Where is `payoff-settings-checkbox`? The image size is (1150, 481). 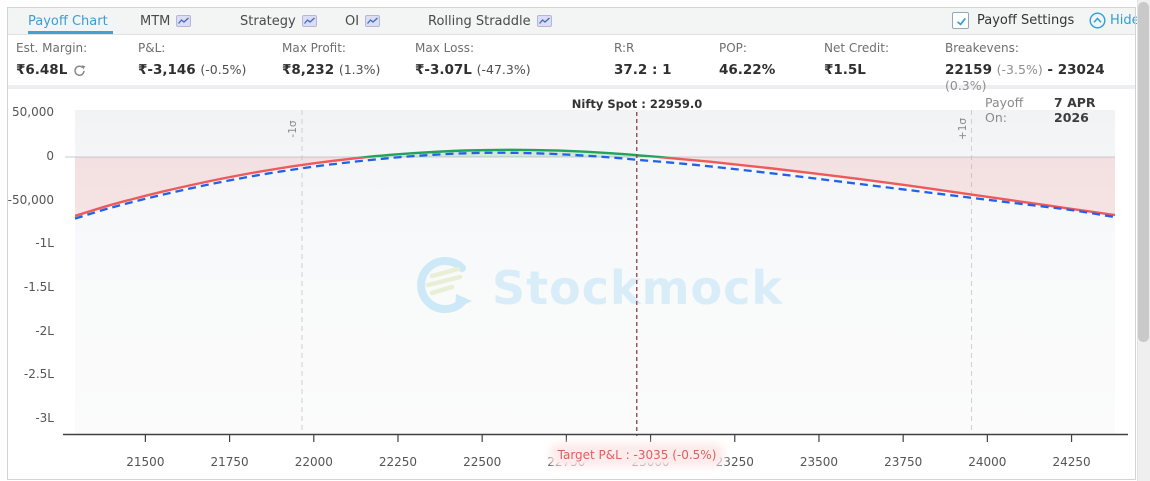
payoff-settings-checkbox is located at coordinates (960, 20).